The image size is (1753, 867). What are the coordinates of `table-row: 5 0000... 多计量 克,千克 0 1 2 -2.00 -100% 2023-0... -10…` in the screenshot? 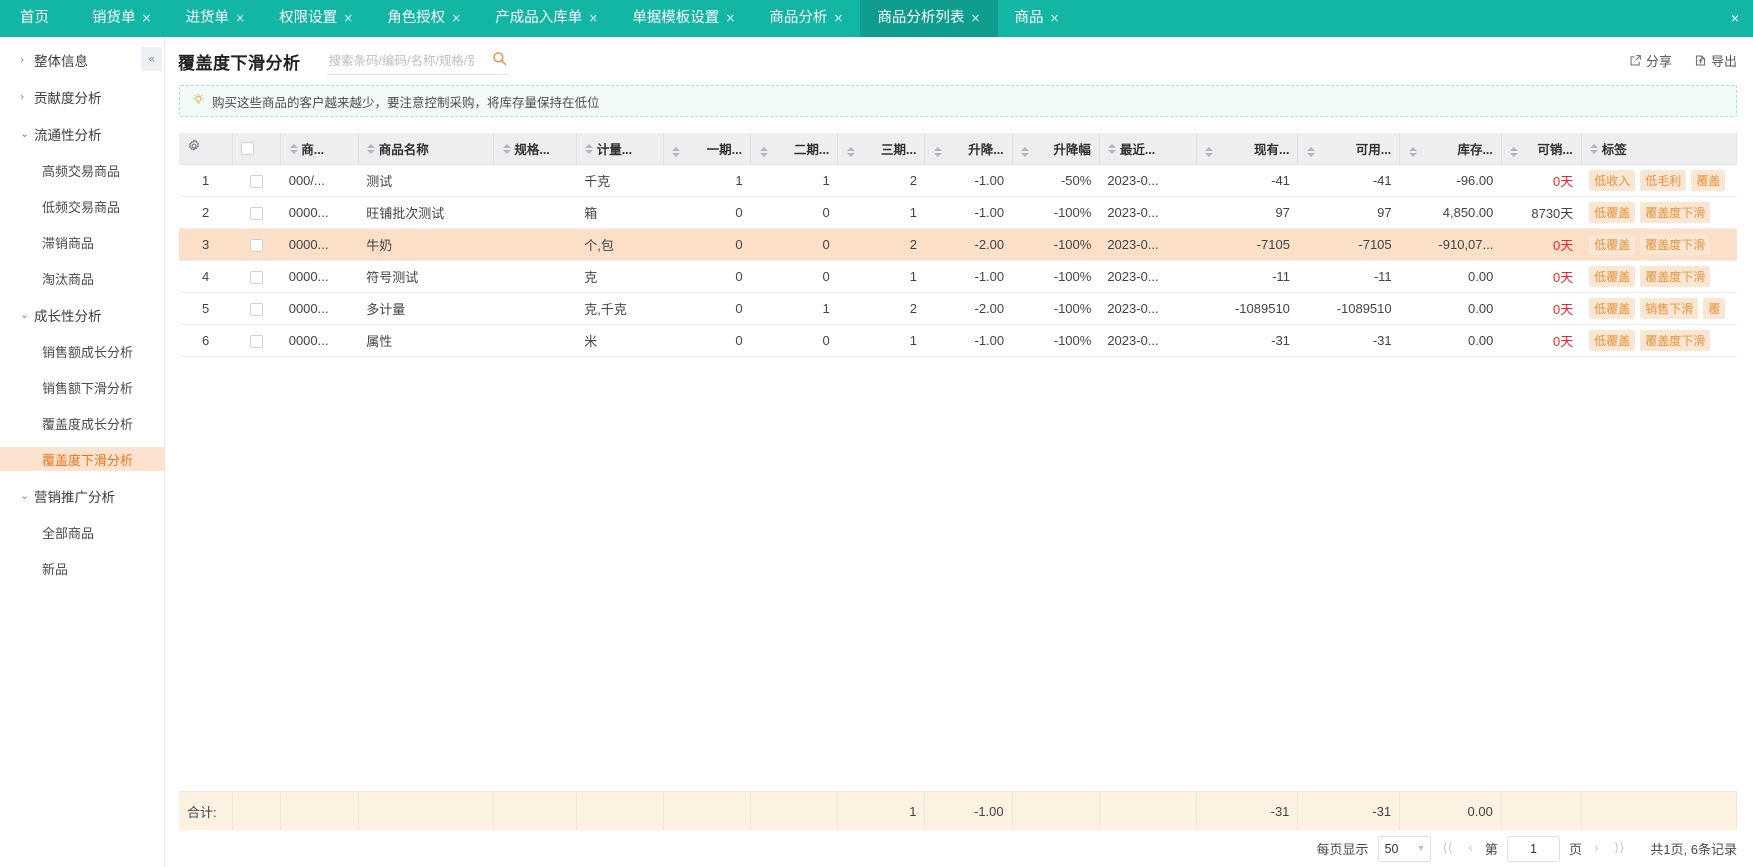 It's located at (958, 308).